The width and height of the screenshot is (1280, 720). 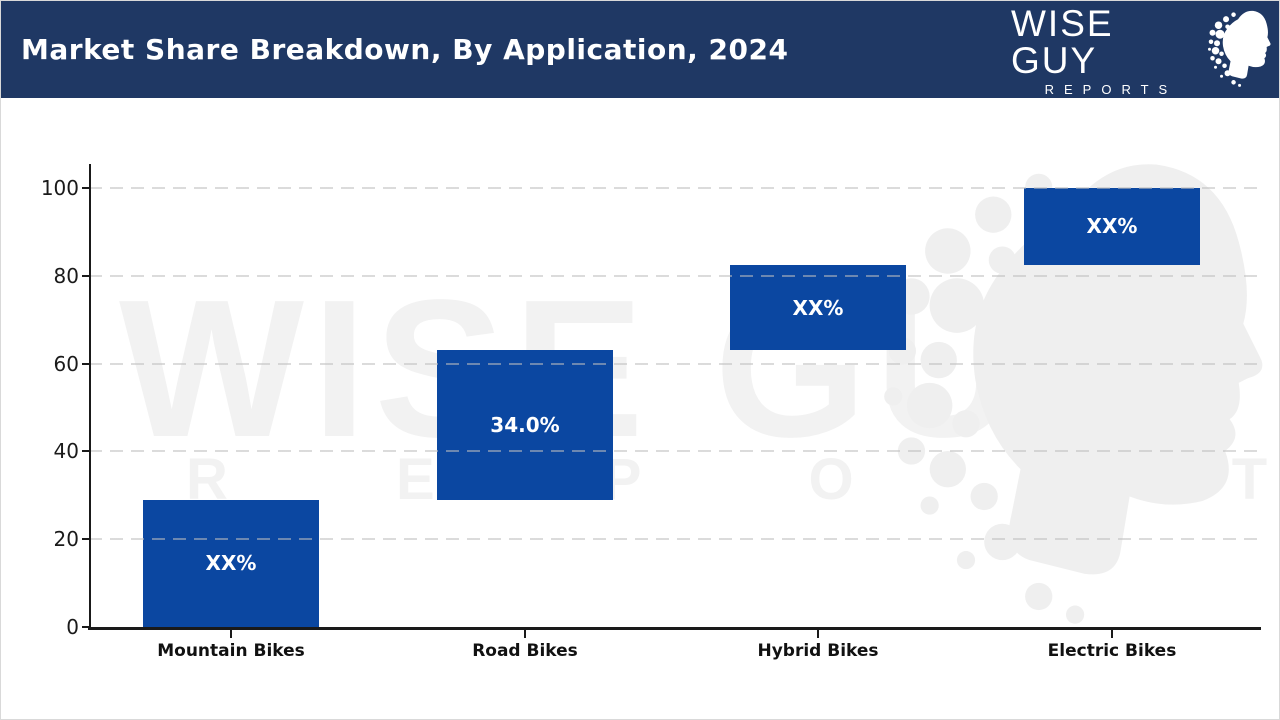 I want to click on bar-mountain-bikes: XX%, so click(x=231, y=563).